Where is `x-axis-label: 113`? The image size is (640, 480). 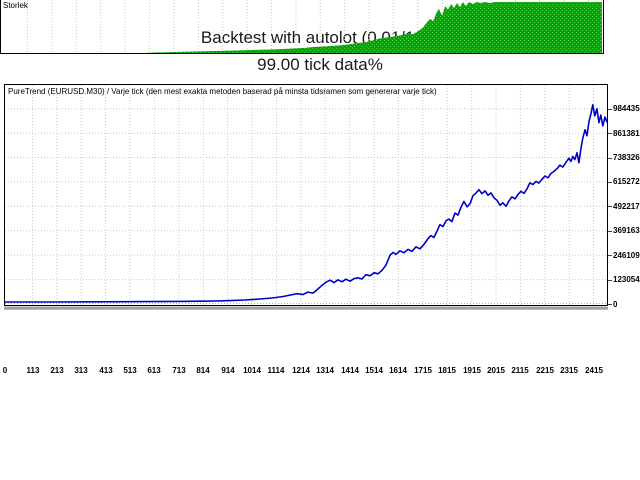 x-axis-label: 113 is located at coordinates (33, 370).